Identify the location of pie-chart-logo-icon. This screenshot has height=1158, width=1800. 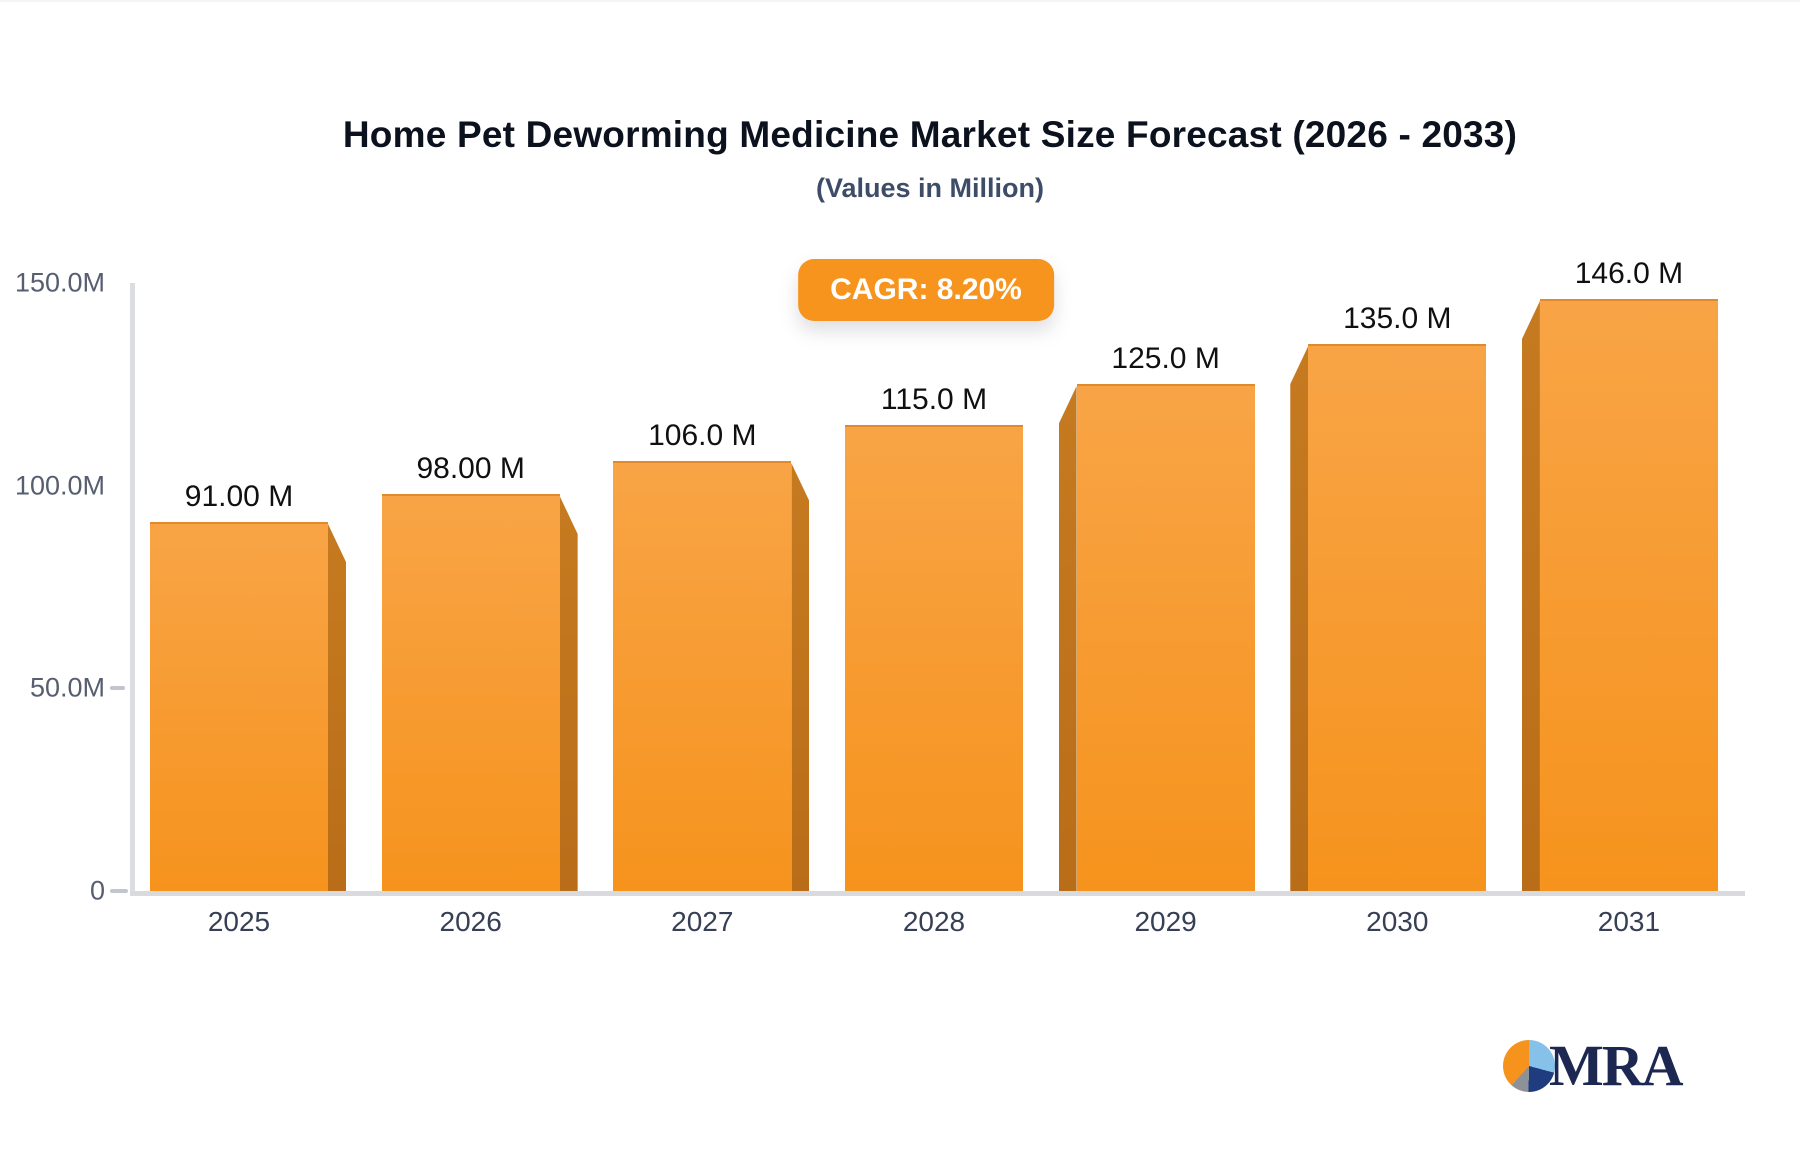
(1529, 1066).